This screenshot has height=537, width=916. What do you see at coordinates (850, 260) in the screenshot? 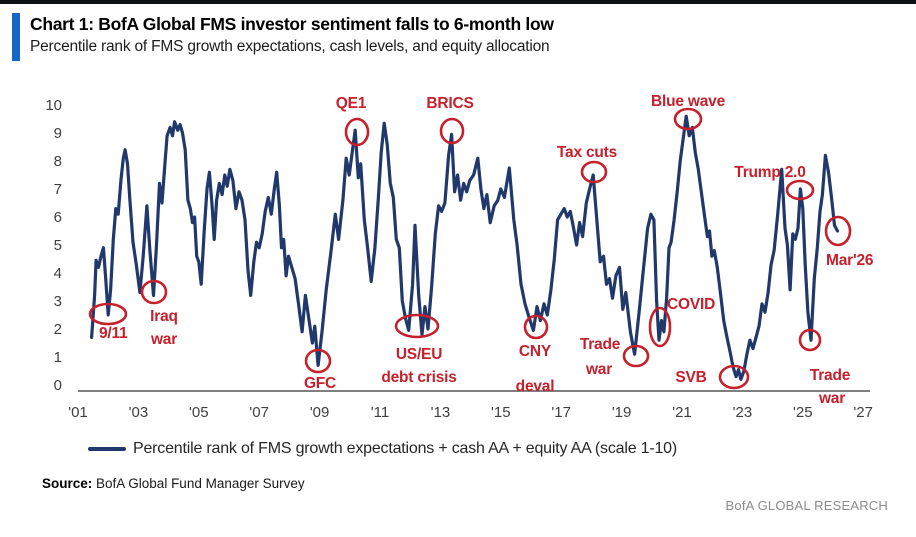
I see `annotation-label: Mar'26` at bounding box center [850, 260].